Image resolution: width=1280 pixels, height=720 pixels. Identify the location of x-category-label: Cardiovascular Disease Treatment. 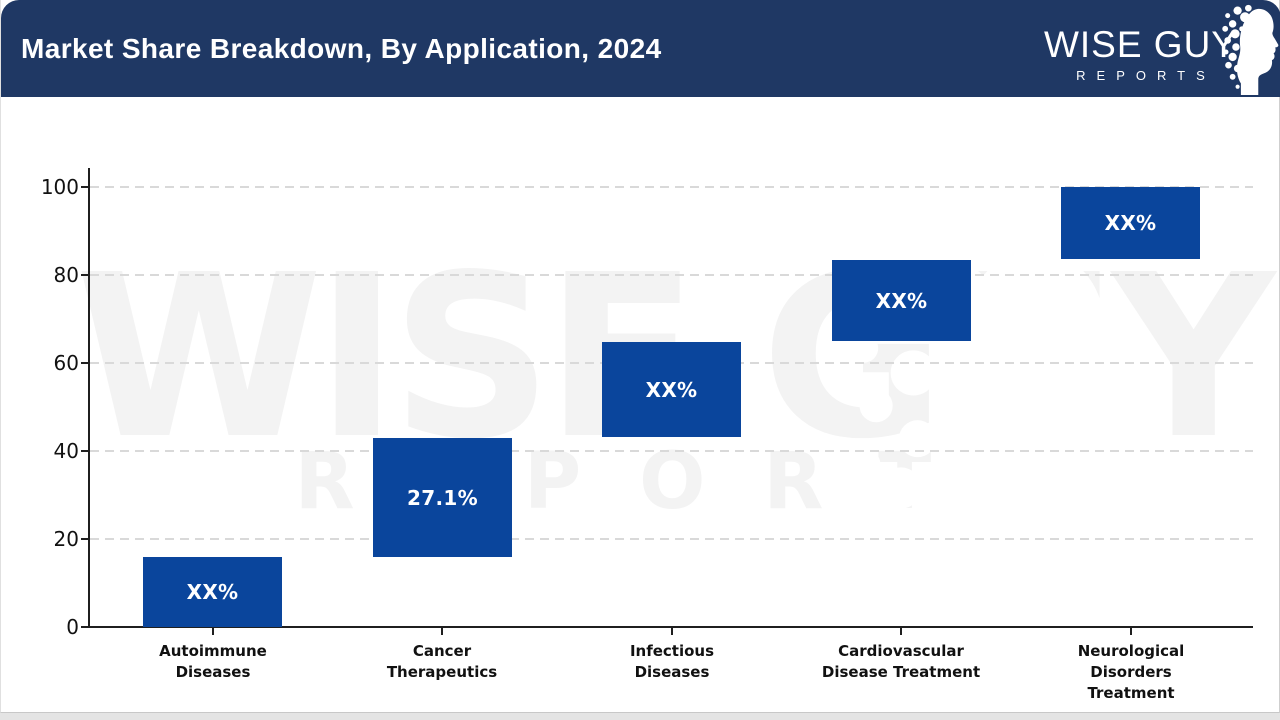
(901, 661).